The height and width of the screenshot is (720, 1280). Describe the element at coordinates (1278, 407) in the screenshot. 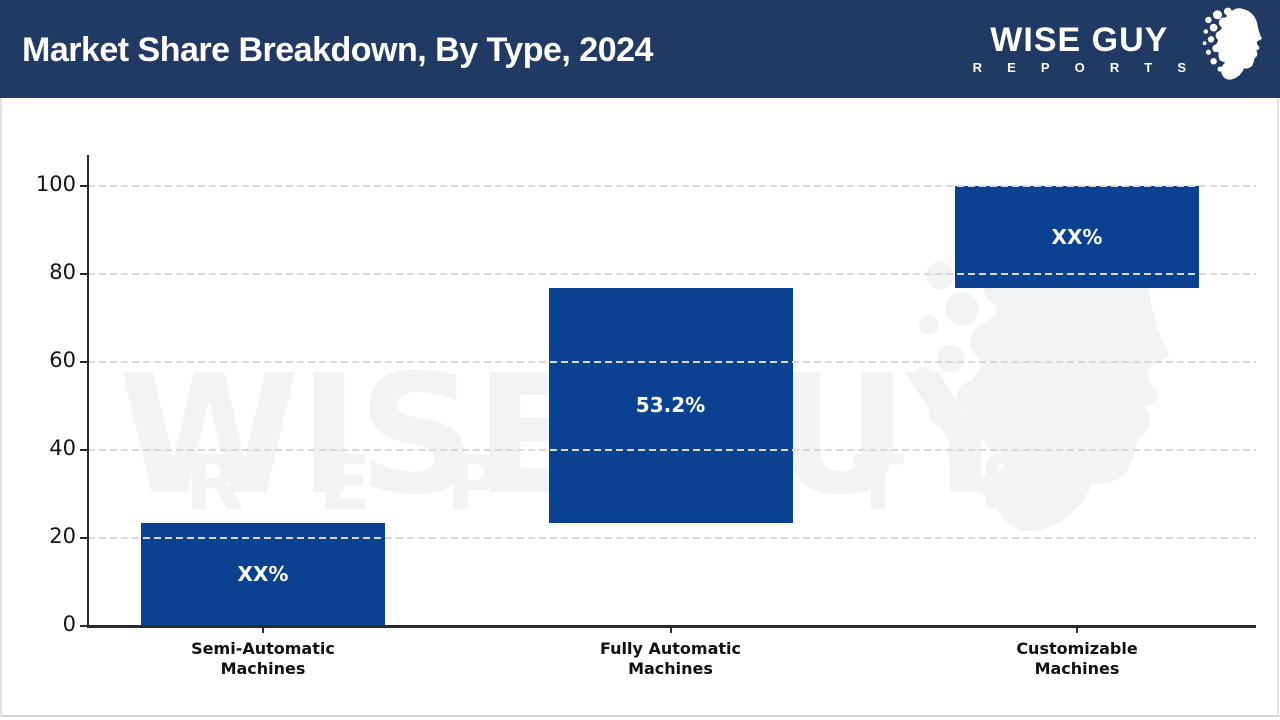

I see `right-border` at that location.